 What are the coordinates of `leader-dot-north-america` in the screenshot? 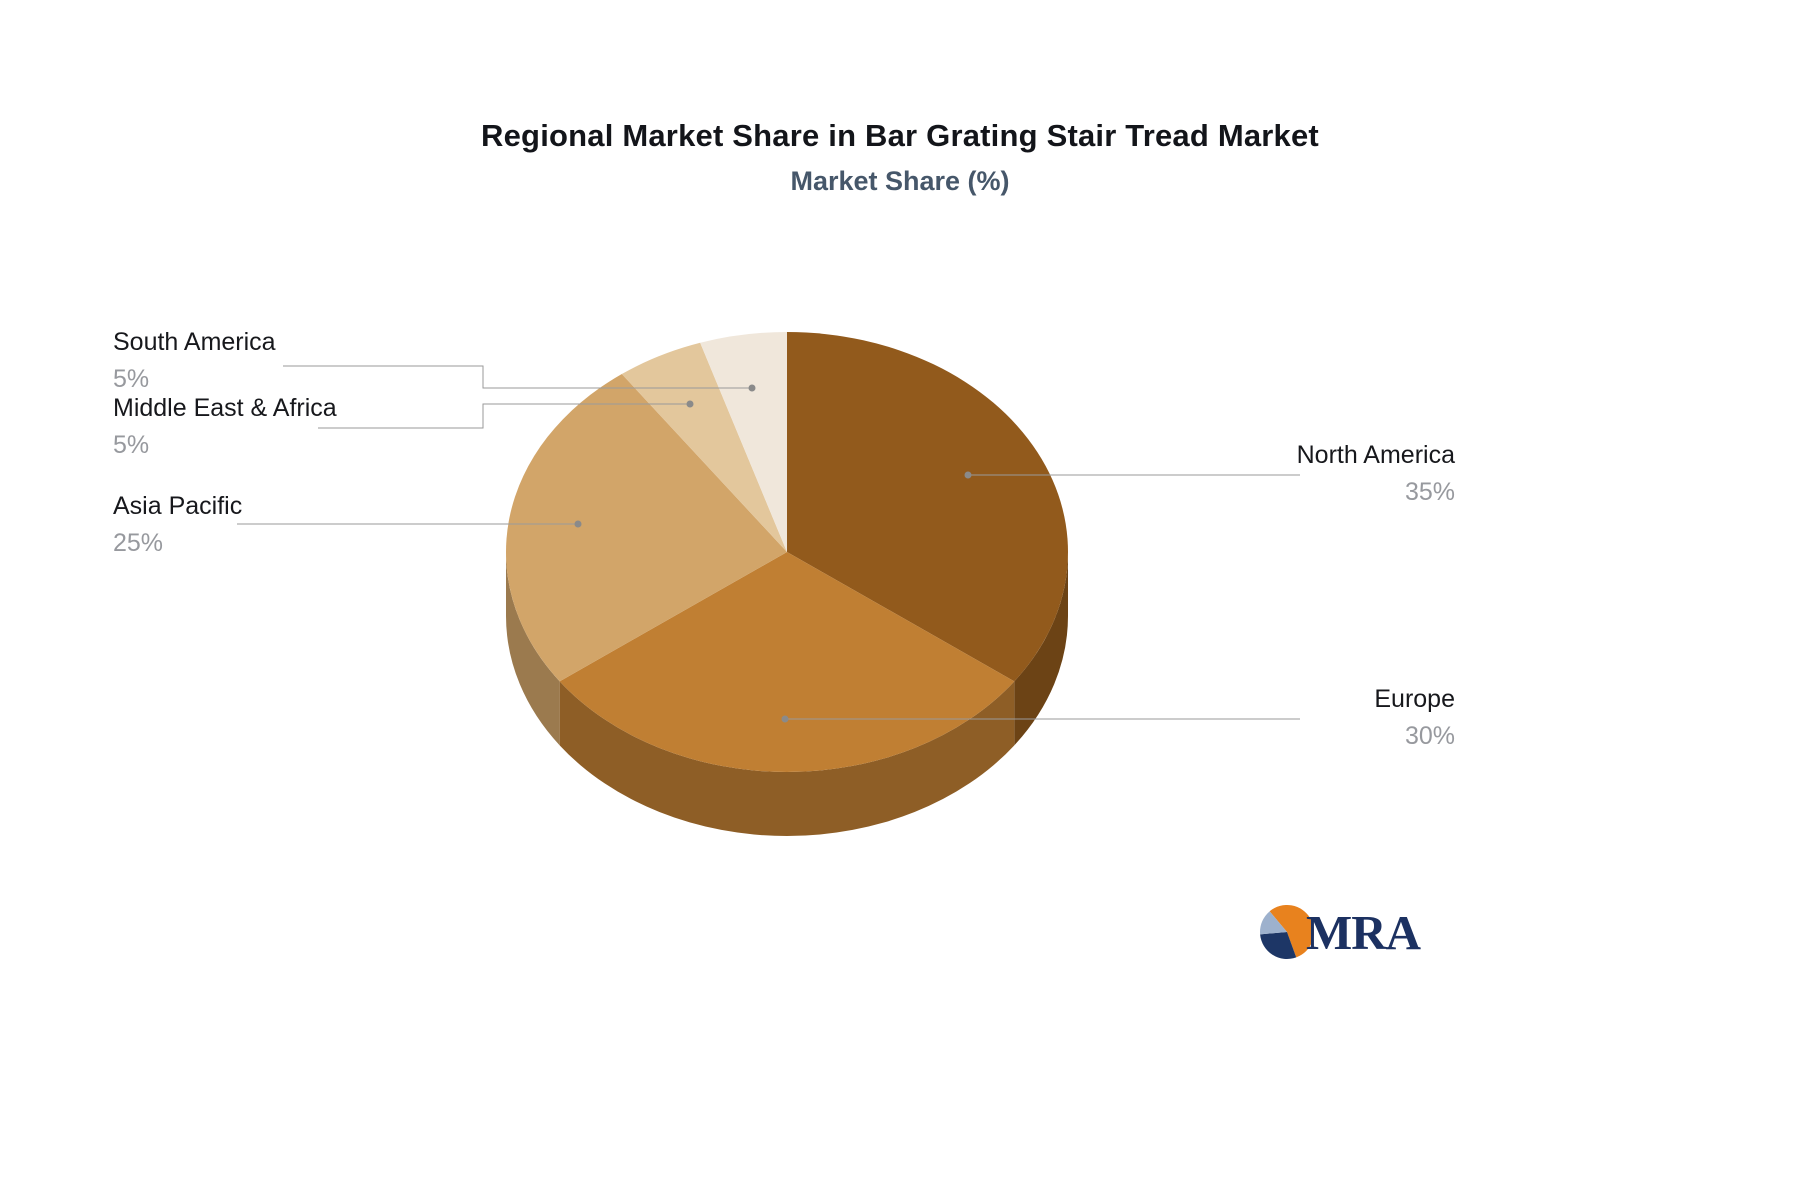 It's located at (968, 475).